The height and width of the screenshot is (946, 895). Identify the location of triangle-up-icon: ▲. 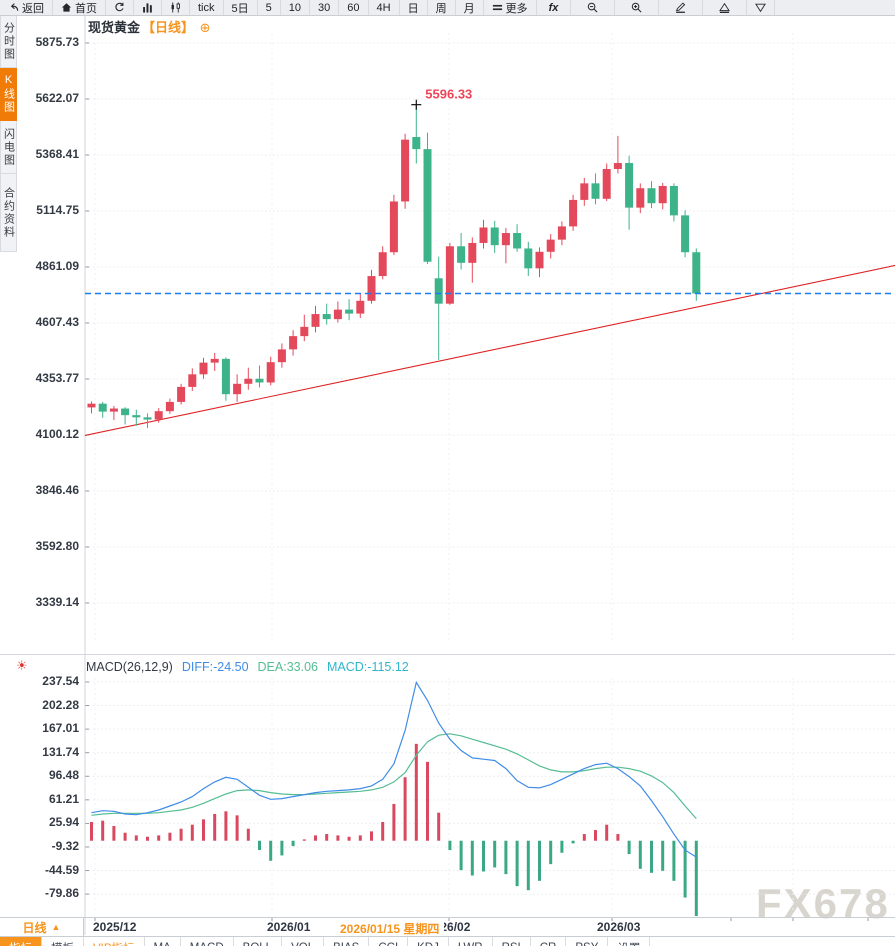
(56, 927).